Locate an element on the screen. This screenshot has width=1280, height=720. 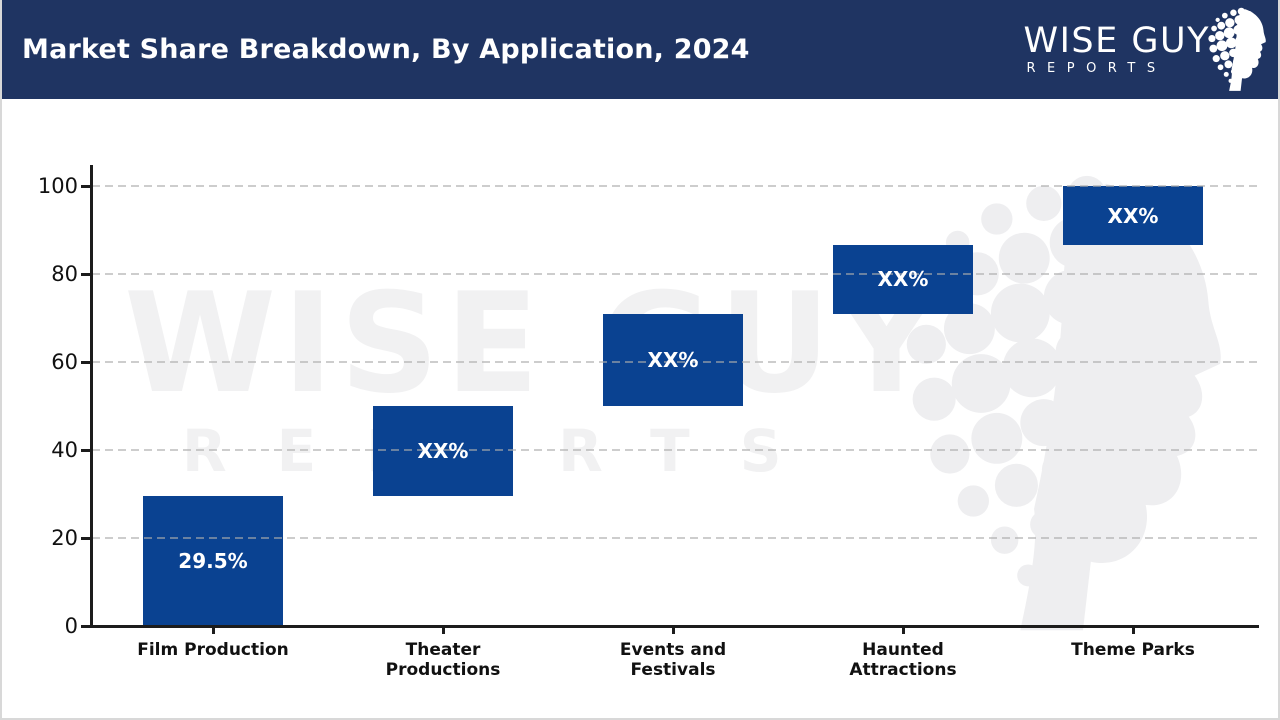
y-tick-label: 20 is located at coordinates (64, 538).